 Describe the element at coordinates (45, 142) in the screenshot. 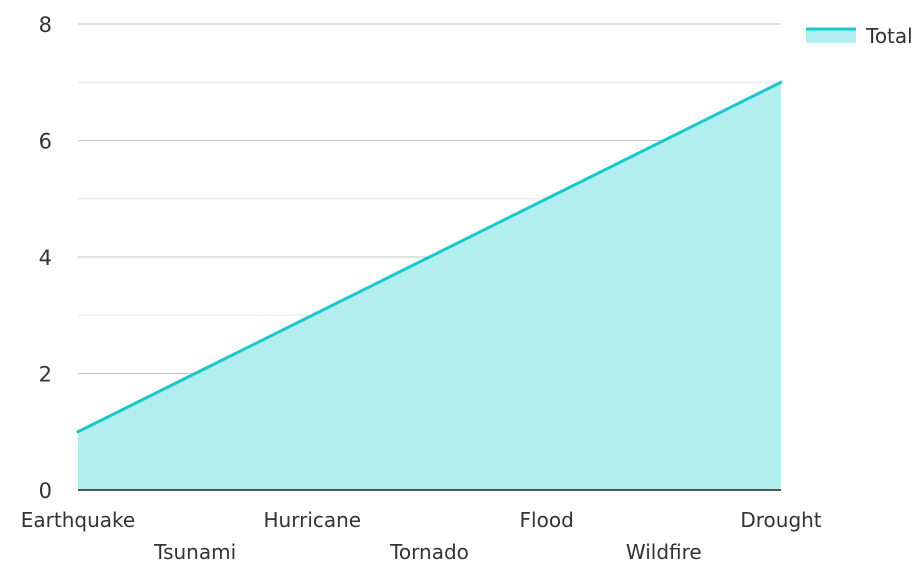

I see `y-tick-label: 6` at that location.